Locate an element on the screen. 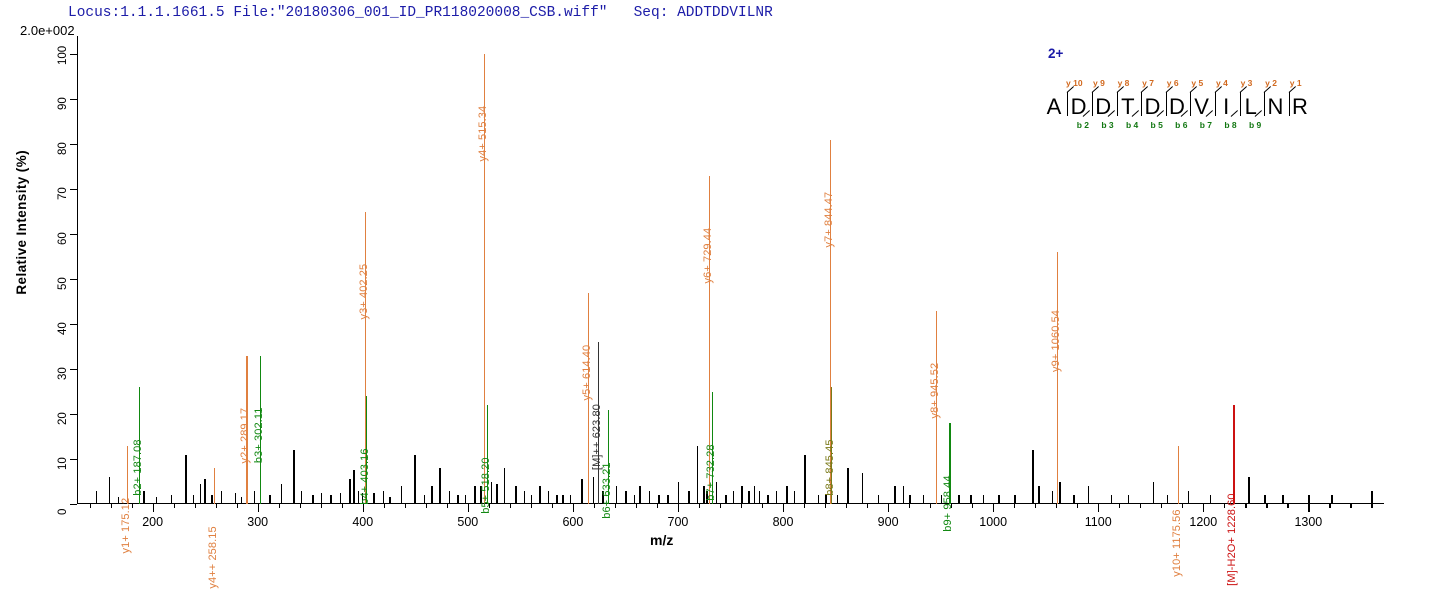 The height and width of the screenshot is (589, 1436). y-axis-tick-label: 90 is located at coordinates (63, 103).